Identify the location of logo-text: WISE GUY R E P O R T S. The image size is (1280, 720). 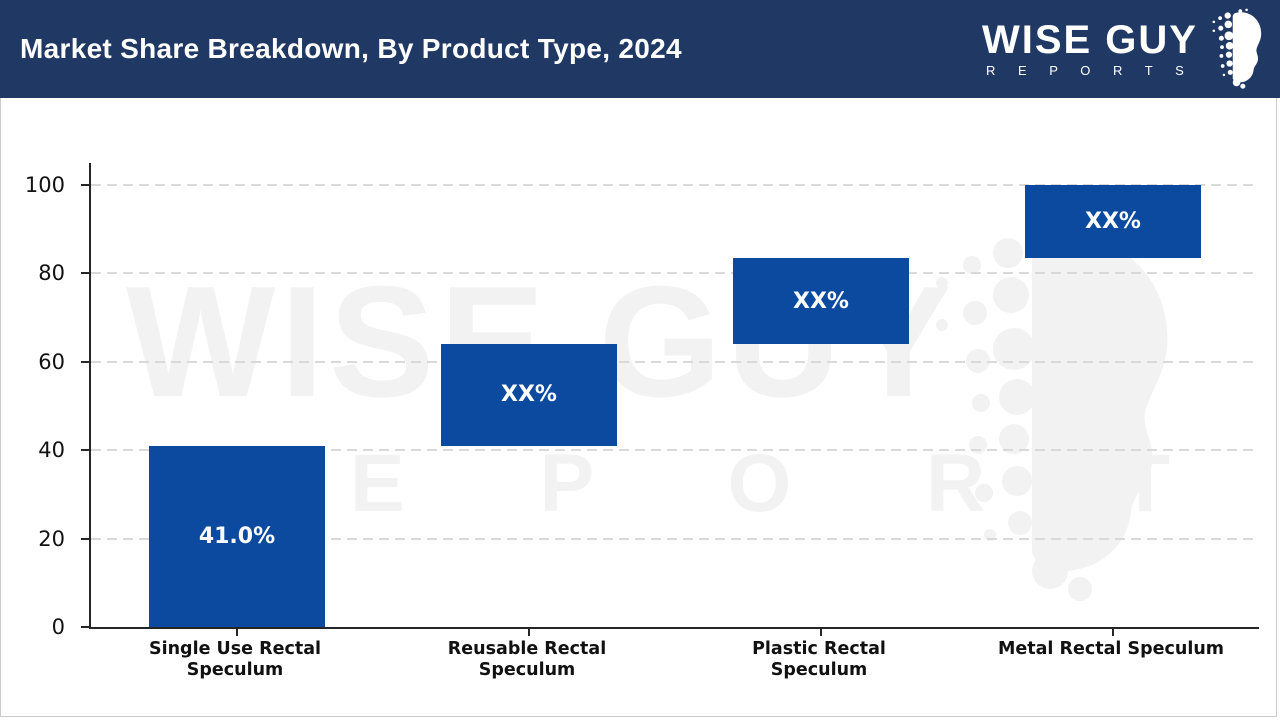
(1090, 49).